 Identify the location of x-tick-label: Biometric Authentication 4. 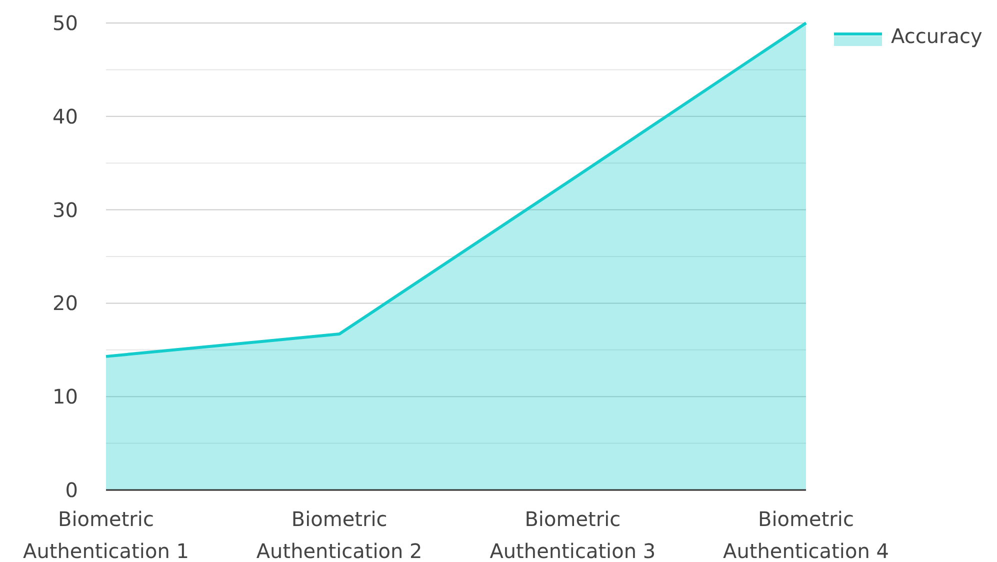
(806, 534).